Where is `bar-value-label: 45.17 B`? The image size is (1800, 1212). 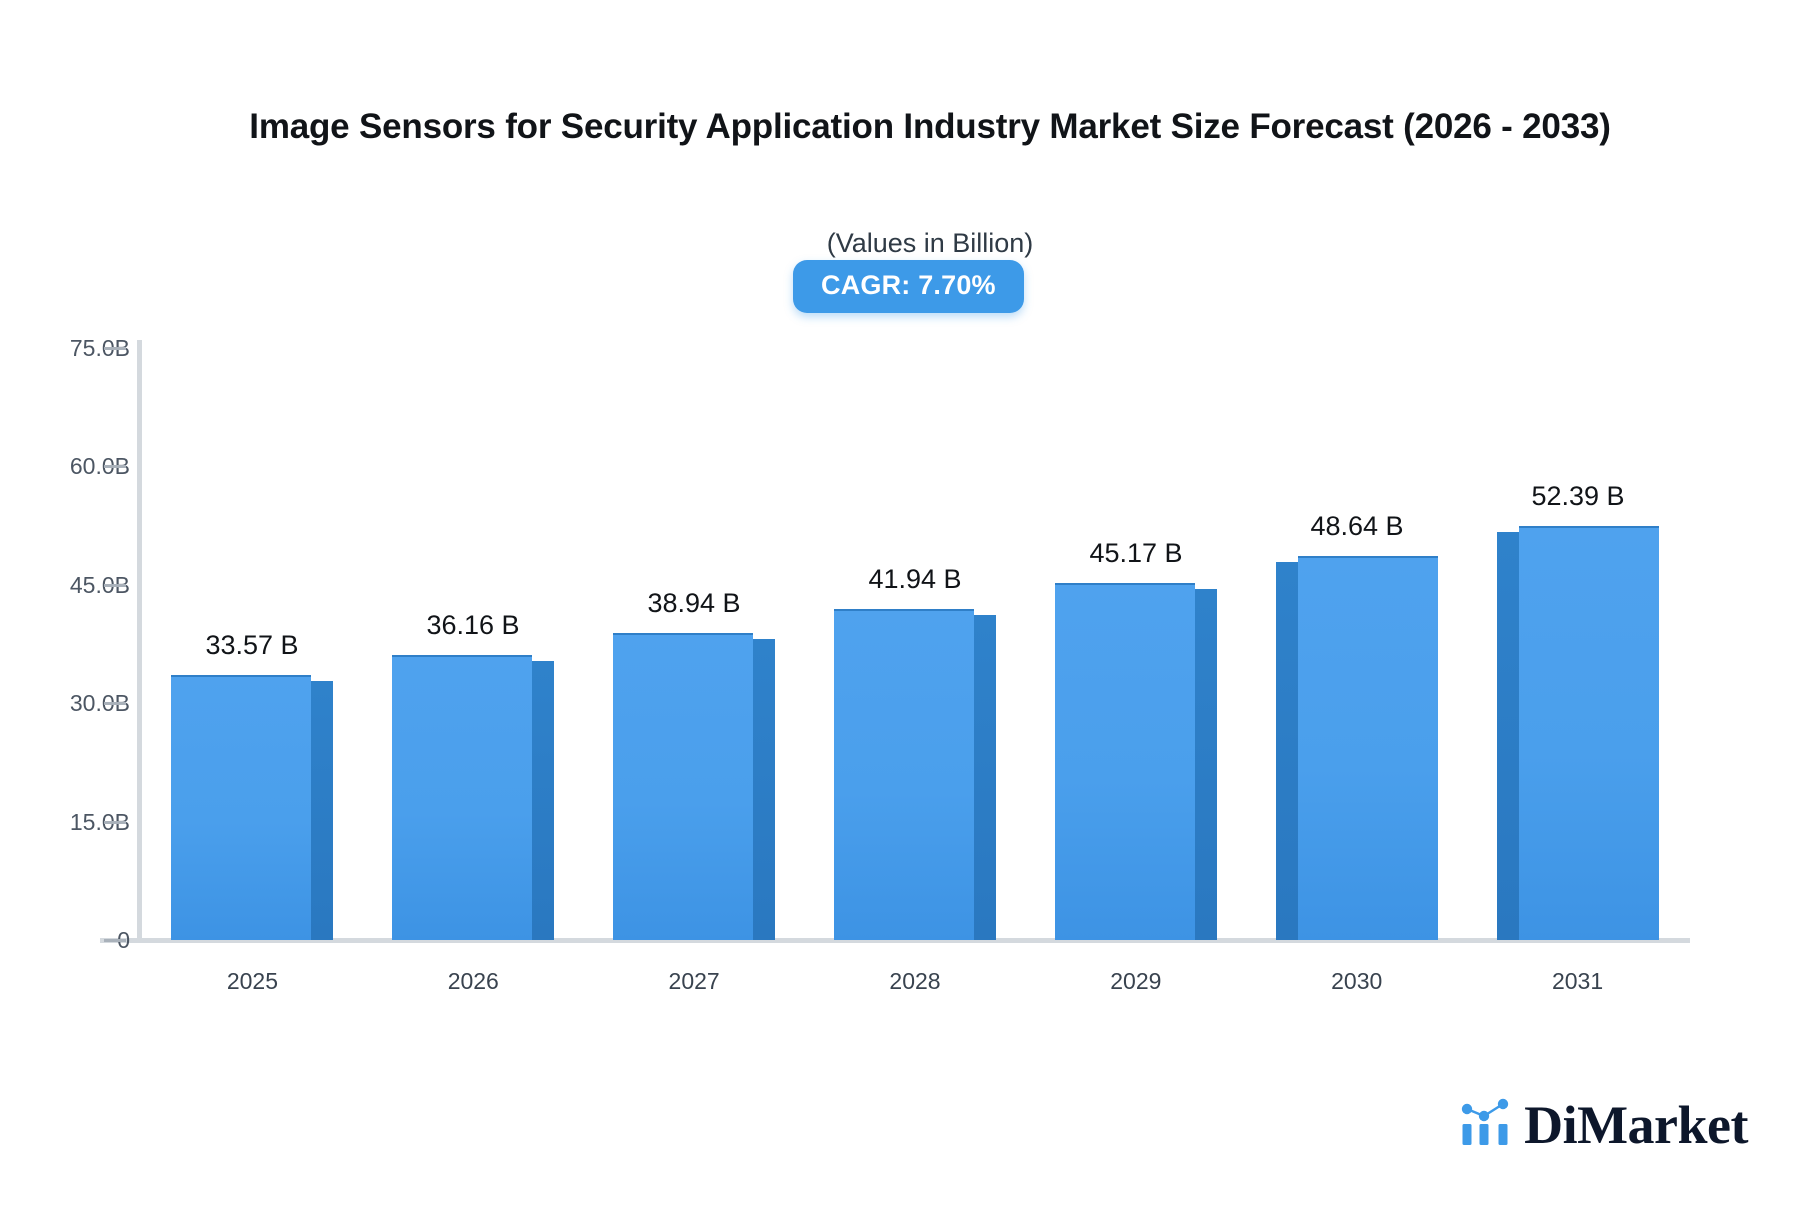 bar-value-label: 45.17 B is located at coordinates (1136, 553).